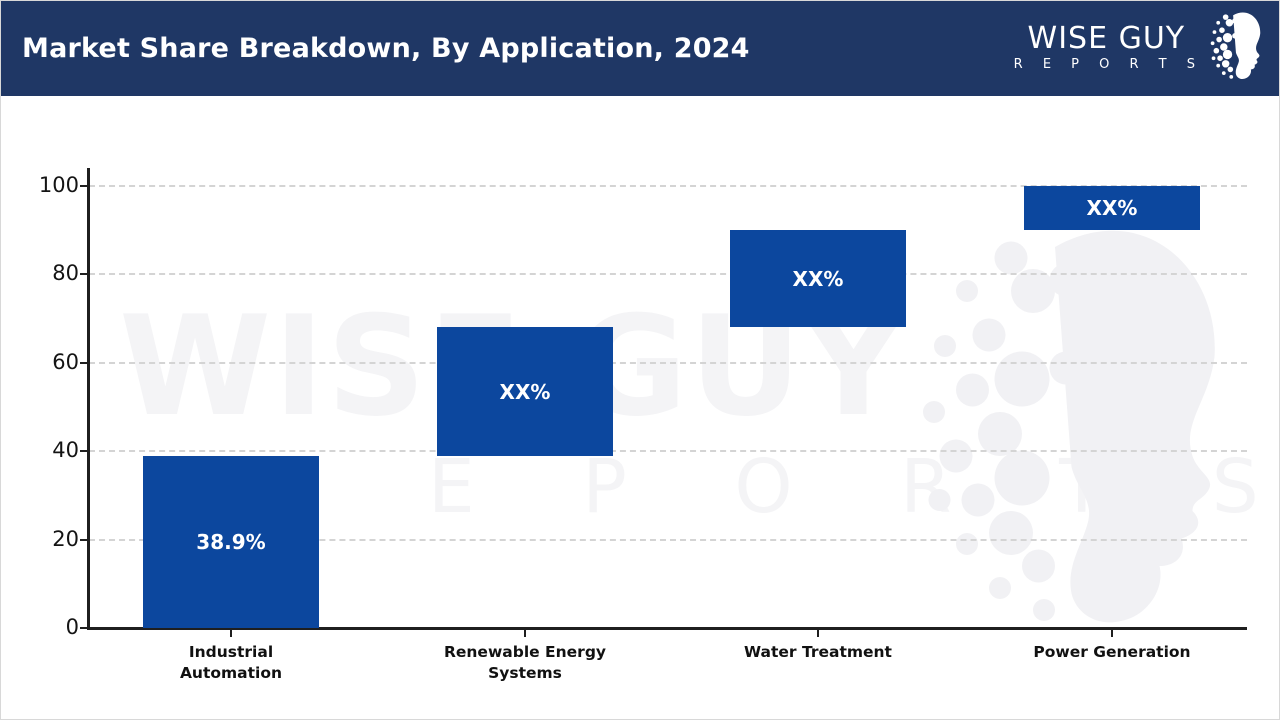 The height and width of the screenshot is (720, 1280). Describe the element at coordinates (231, 652) in the screenshot. I see `x-category-label-line: Industrial` at that location.